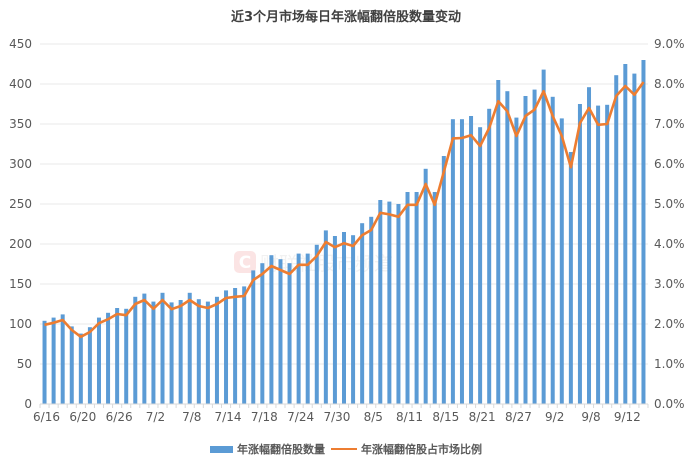 This screenshot has width=692, height=463. I want to click on y-left-tick: 400, so click(20, 84).